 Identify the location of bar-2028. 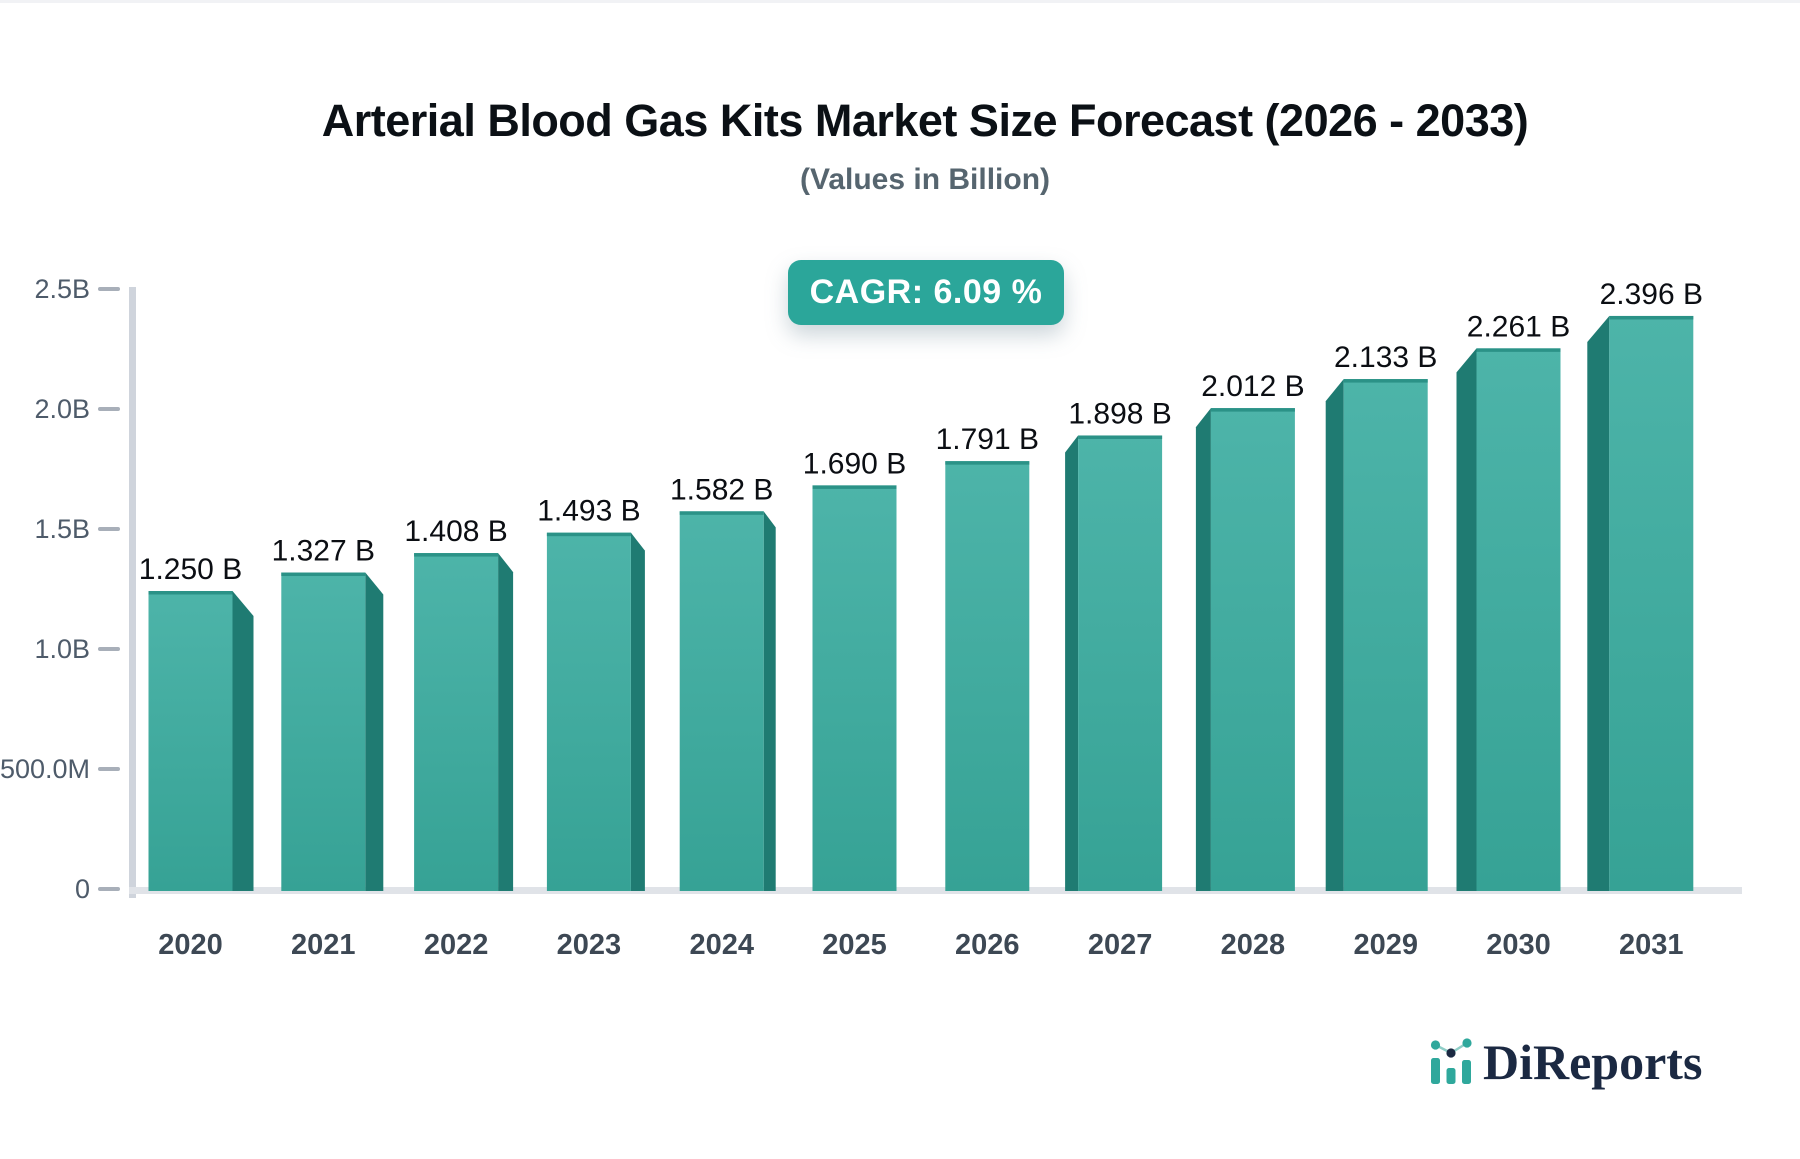
(1252, 649).